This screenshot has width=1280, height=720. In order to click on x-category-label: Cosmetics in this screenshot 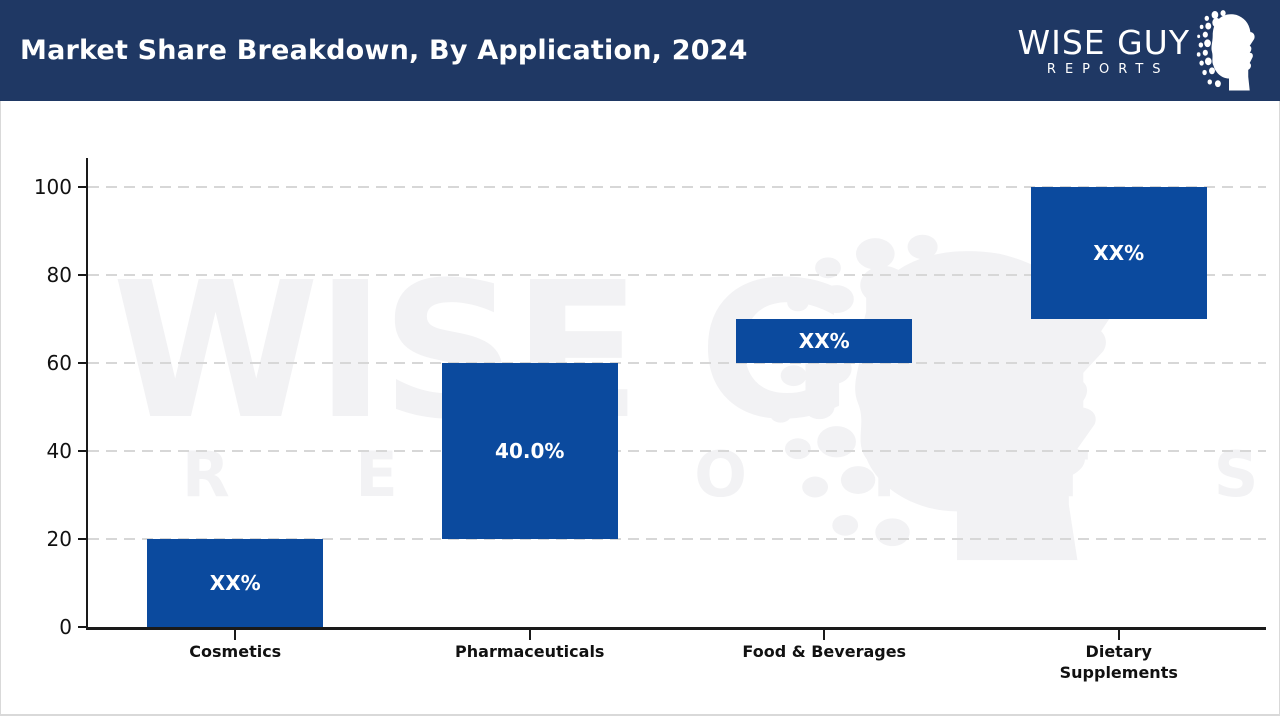, I will do `click(235, 651)`.